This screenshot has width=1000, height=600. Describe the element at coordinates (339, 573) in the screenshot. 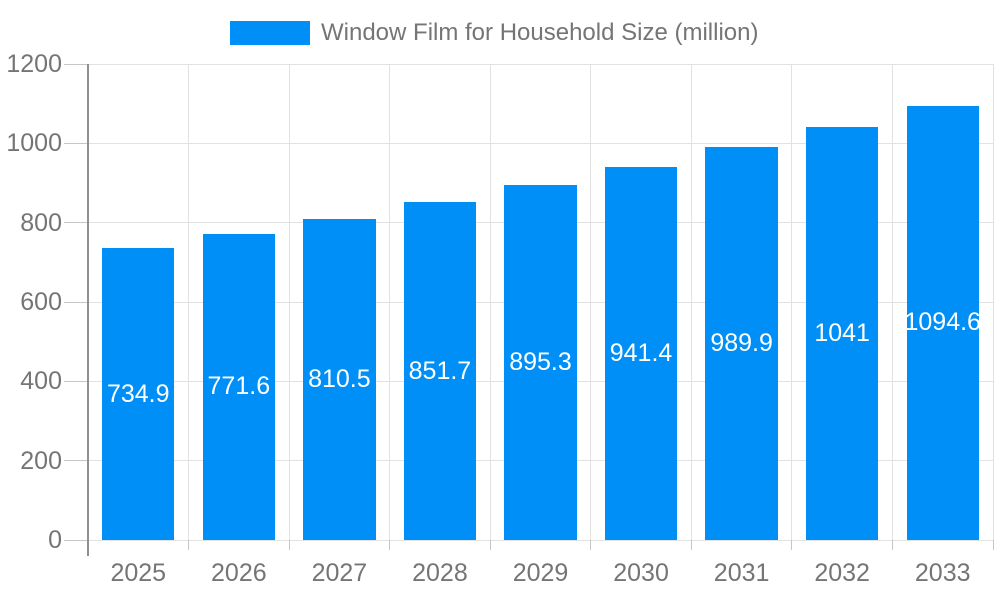

I see `x-axis-label: 2027` at that location.